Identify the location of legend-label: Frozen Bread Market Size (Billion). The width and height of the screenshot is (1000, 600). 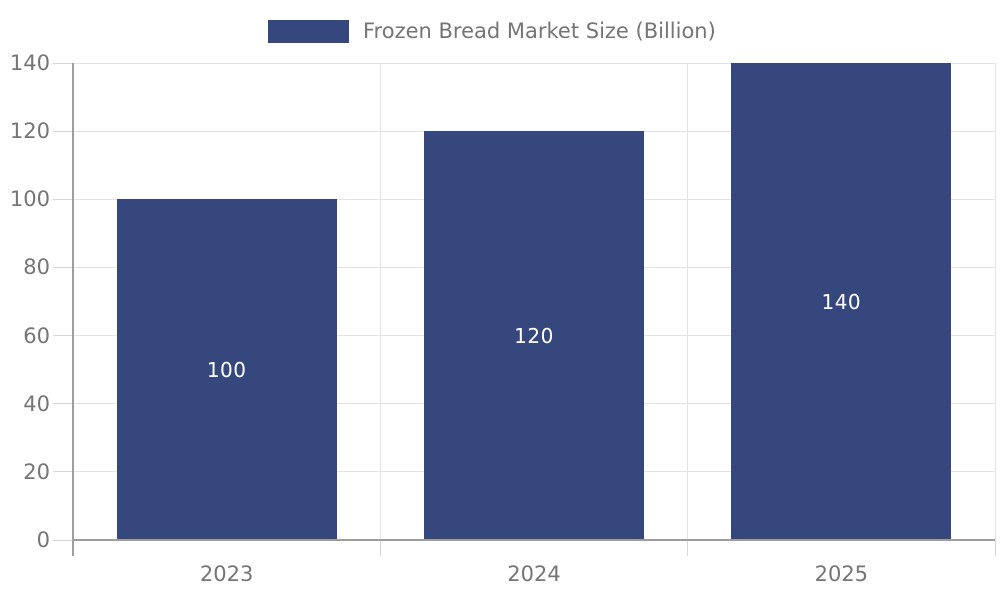
(539, 31).